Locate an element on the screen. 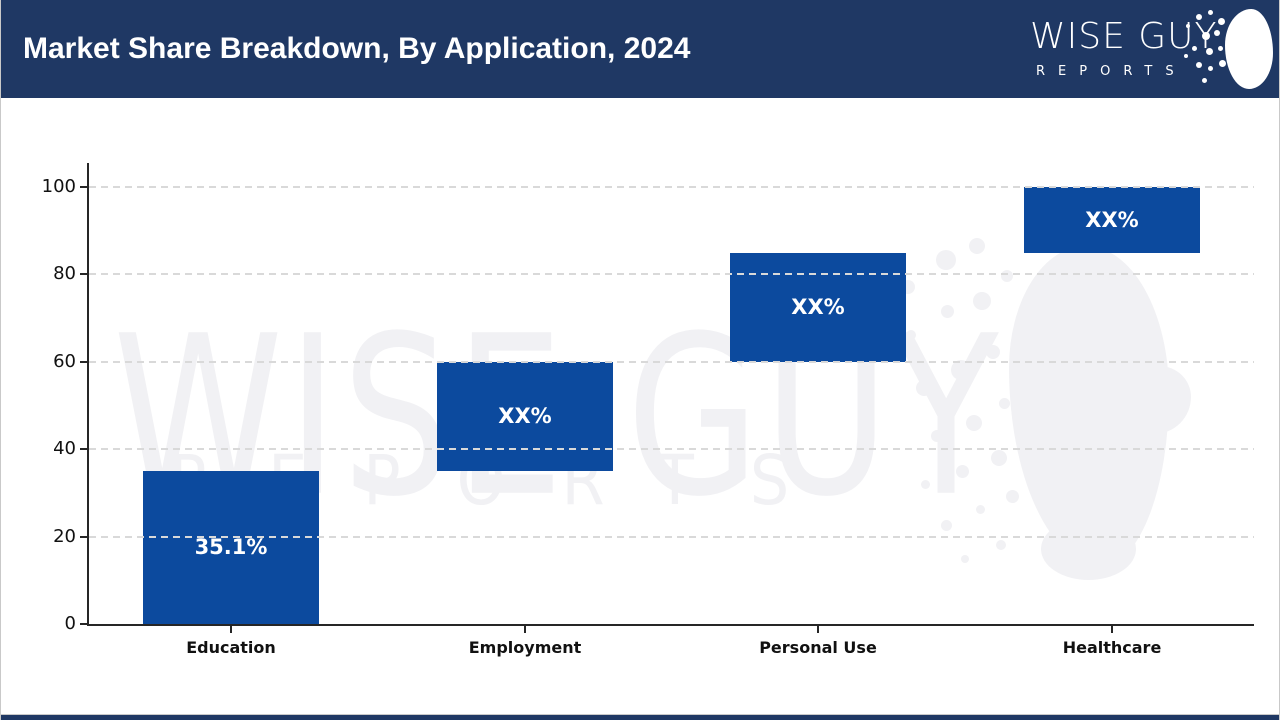 The width and height of the screenshot is (1280, 720). y-axis-line is located at coordinates (88, 394).